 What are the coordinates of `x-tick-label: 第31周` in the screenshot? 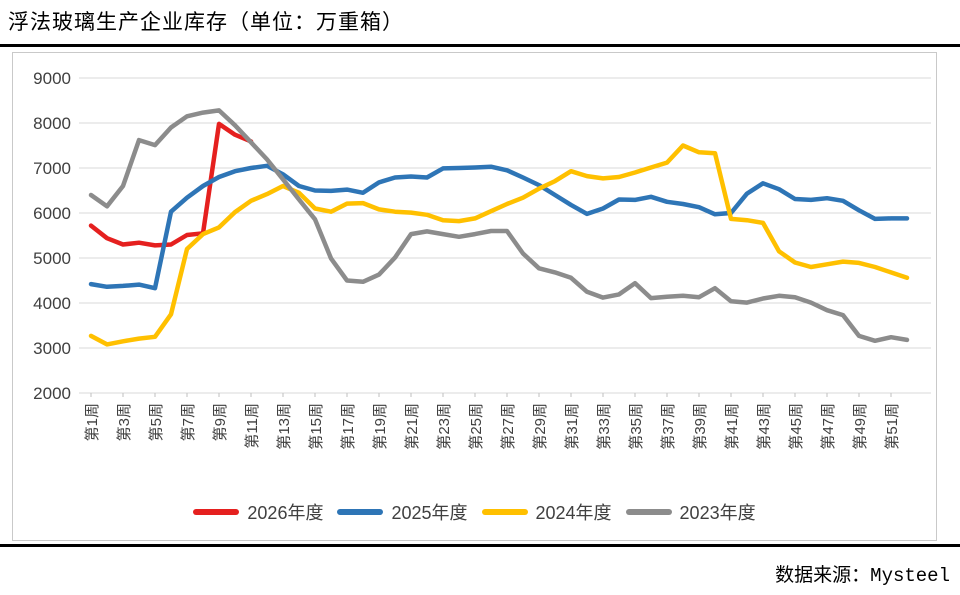 It's located at (572, 426).